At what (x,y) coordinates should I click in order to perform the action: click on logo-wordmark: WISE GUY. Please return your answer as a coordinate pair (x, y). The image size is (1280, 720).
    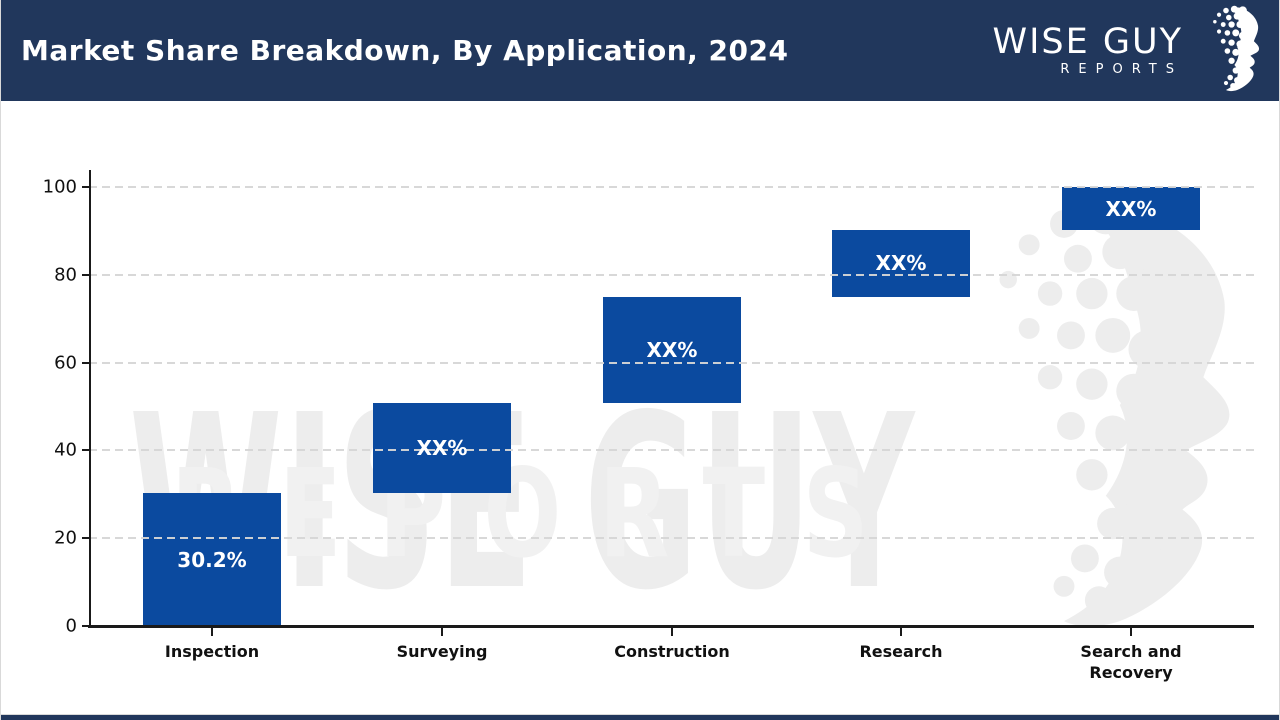
    Looking at the image, I should click on (1087, 42).